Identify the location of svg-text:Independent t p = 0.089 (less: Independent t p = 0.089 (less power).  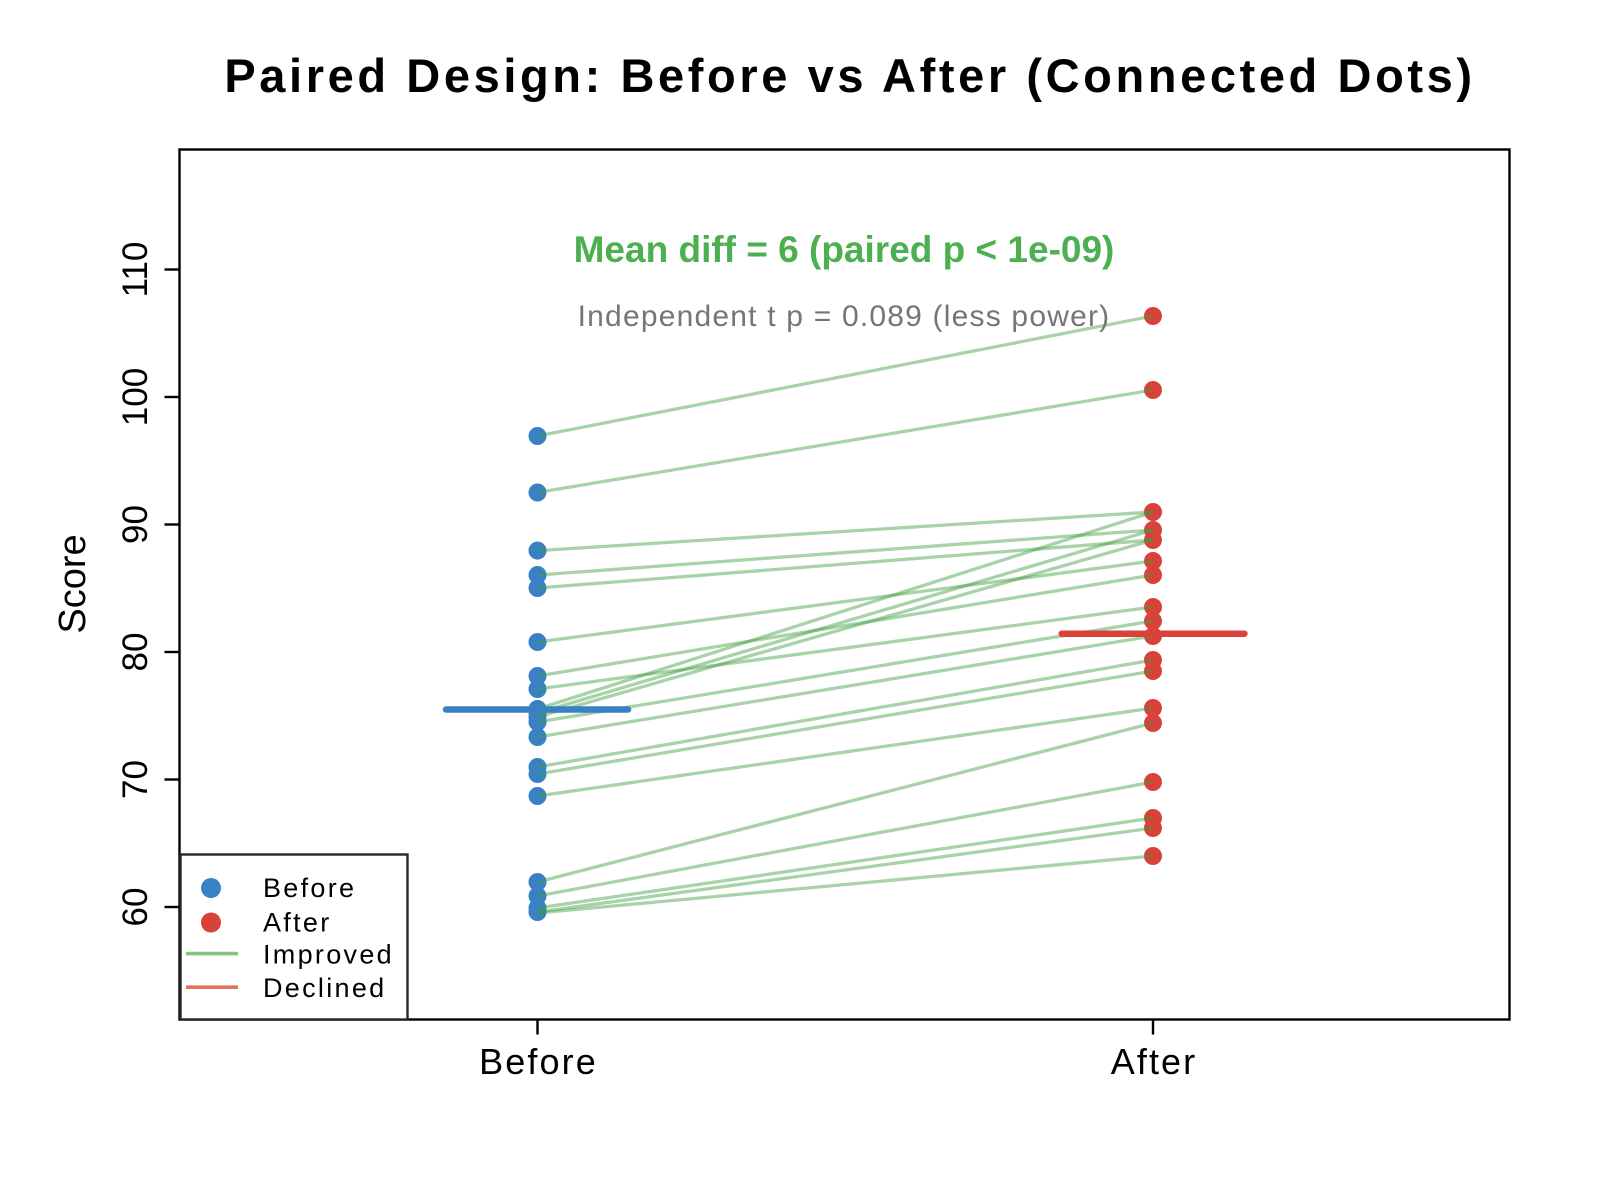
(844, 316).